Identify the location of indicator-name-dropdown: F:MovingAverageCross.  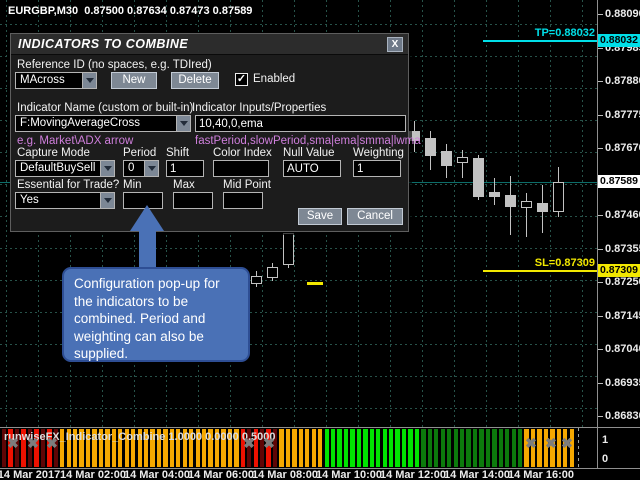
(103, 123).